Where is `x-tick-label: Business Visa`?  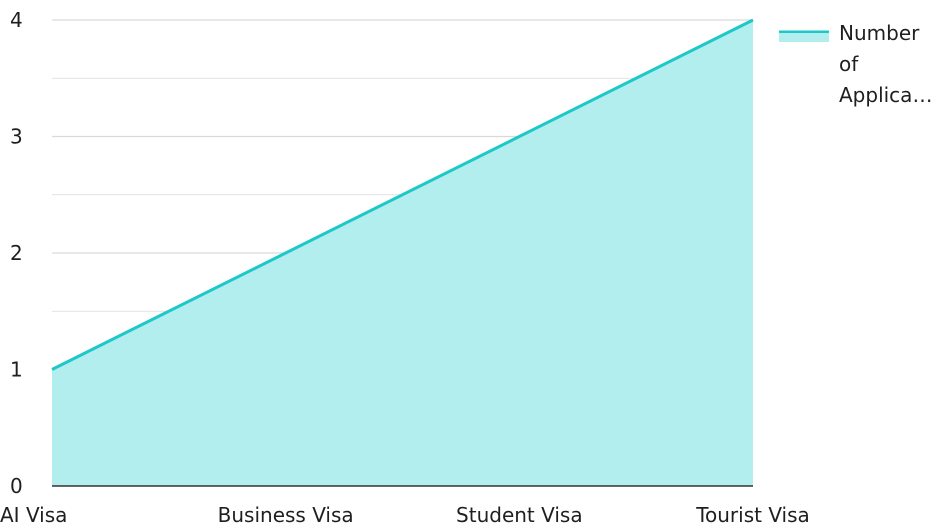
x-tick-label: Business Visa is located at coordinates (286, 514).